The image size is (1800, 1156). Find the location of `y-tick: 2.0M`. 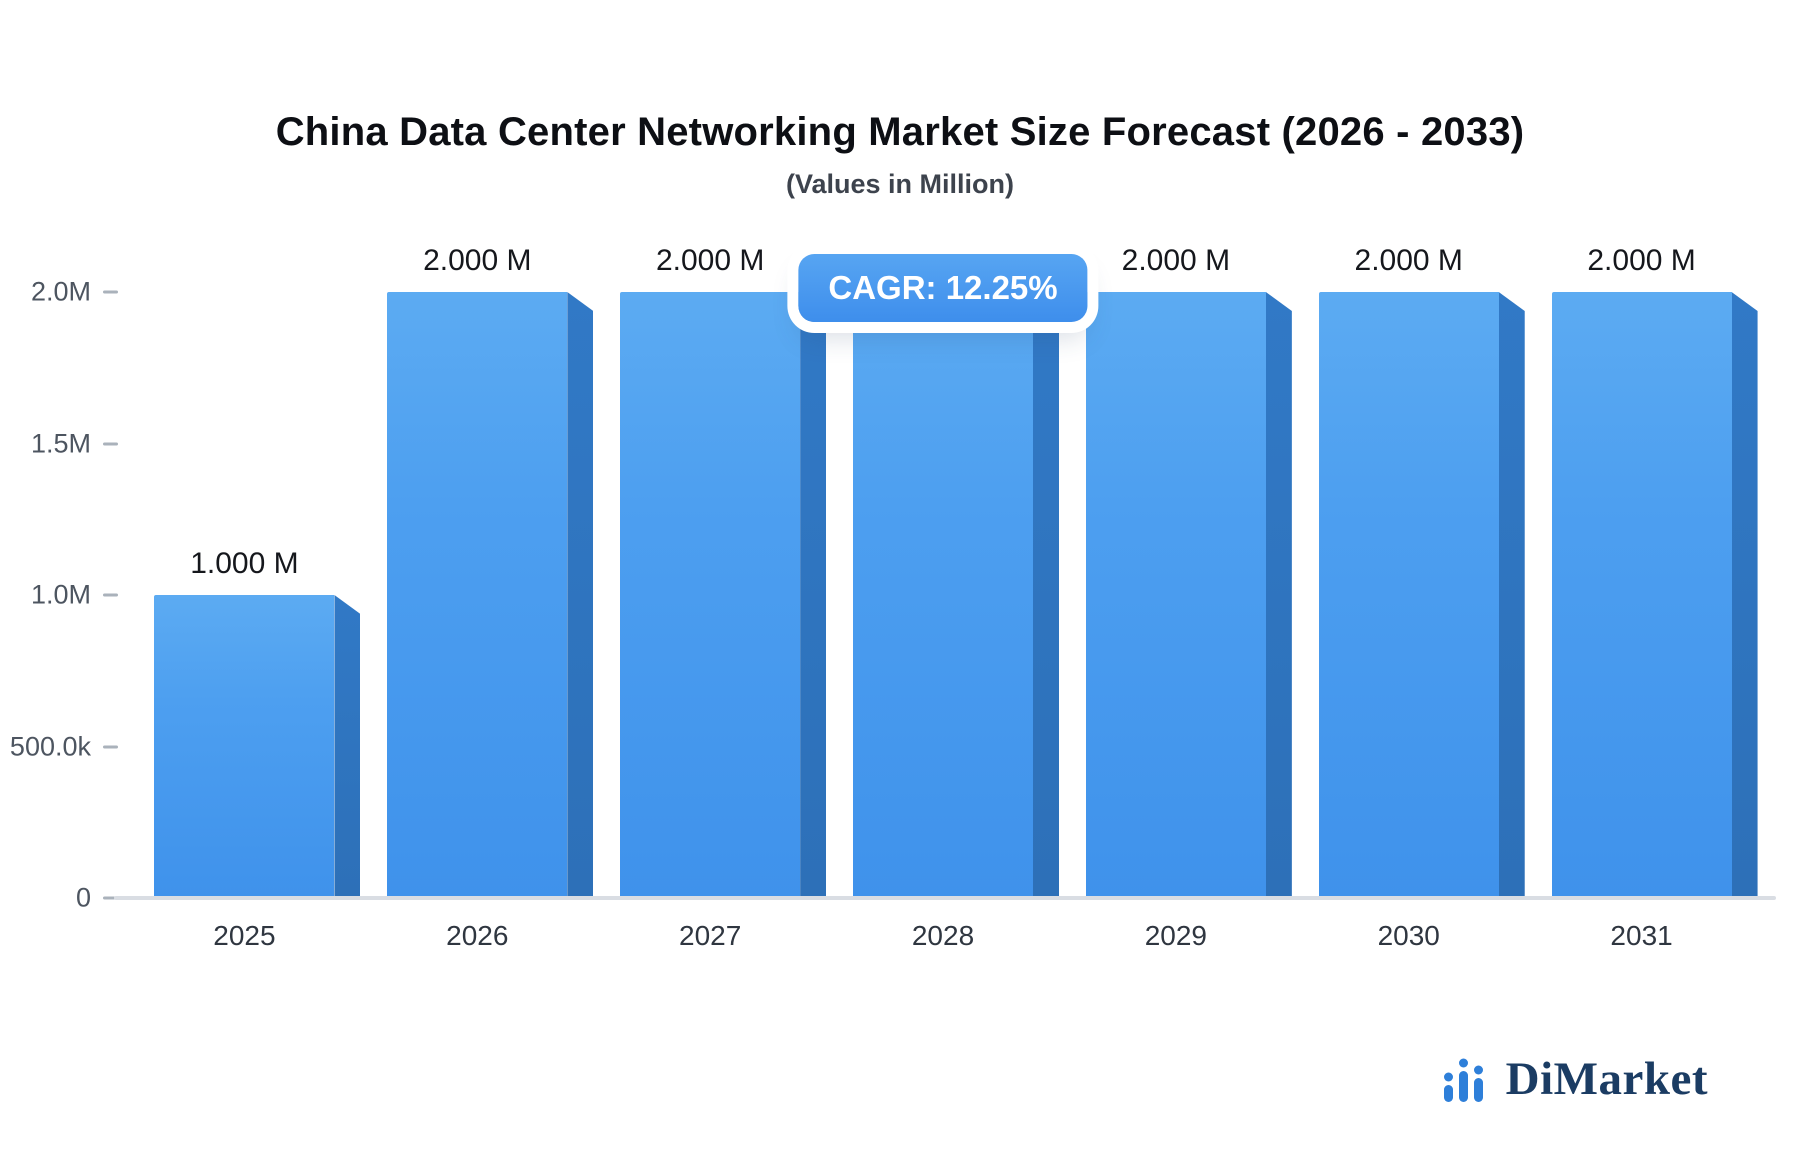

y-tick: 2.0M is located at coordinates (79, 292).